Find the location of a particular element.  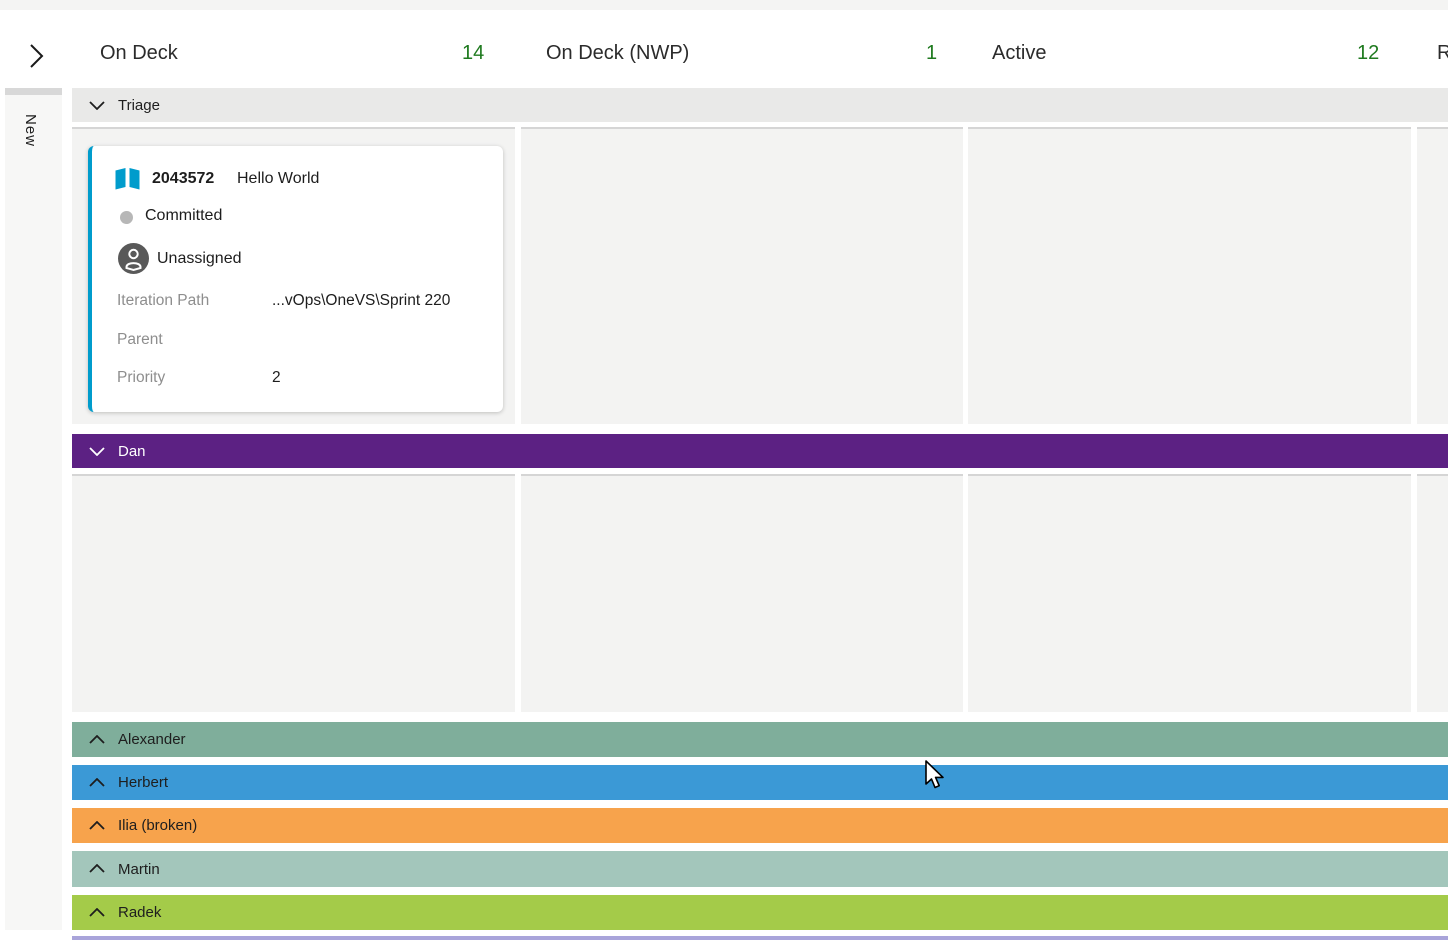

work-item-assignee: Unassigned is located at coordinates (199, 258).